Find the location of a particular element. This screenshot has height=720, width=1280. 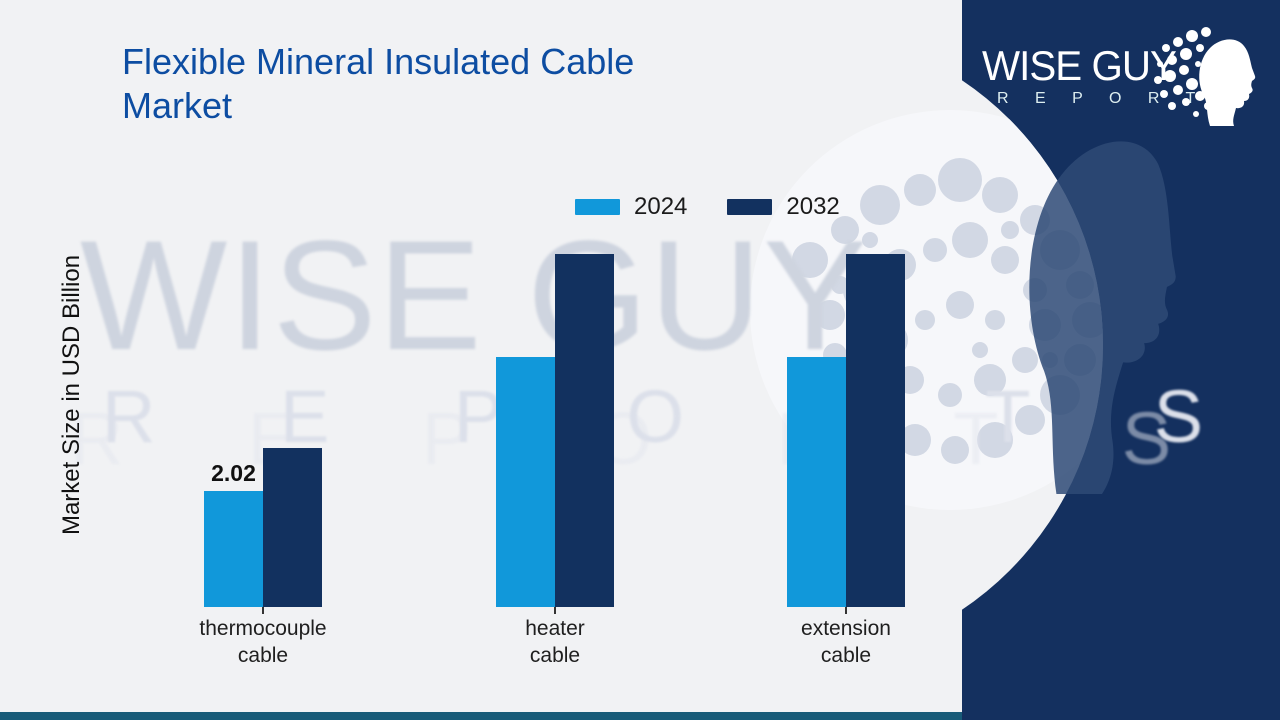

bar-2032-heater-cable is located at coordinates (584, 430).